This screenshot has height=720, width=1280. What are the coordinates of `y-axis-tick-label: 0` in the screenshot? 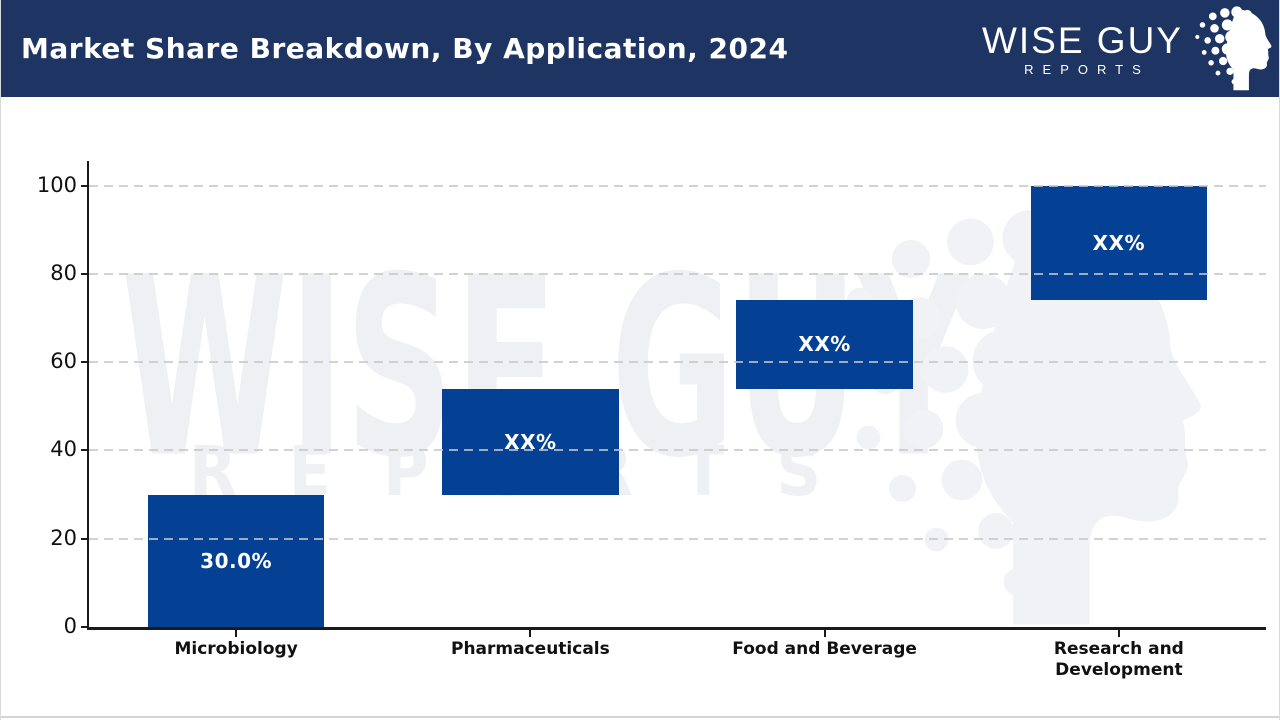 It's located at (70, 626).